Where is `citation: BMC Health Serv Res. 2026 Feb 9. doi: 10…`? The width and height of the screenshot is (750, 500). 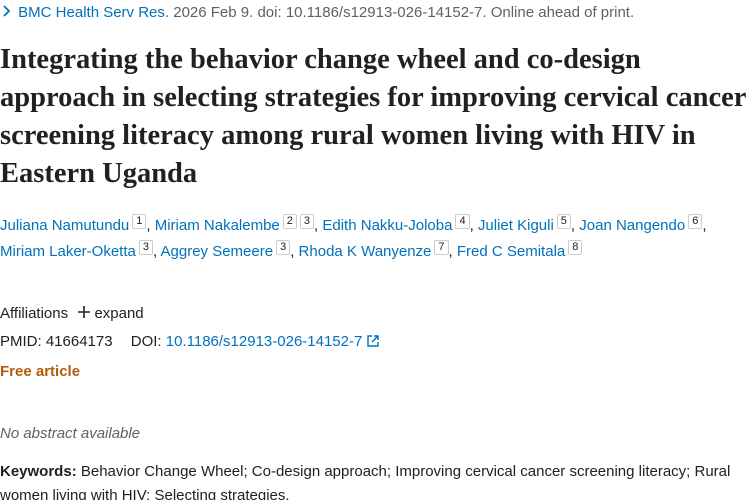
citation: BMC Health Serv Res. 2026 Feb 9. doi: 10… is located at coordinates (317, 12).